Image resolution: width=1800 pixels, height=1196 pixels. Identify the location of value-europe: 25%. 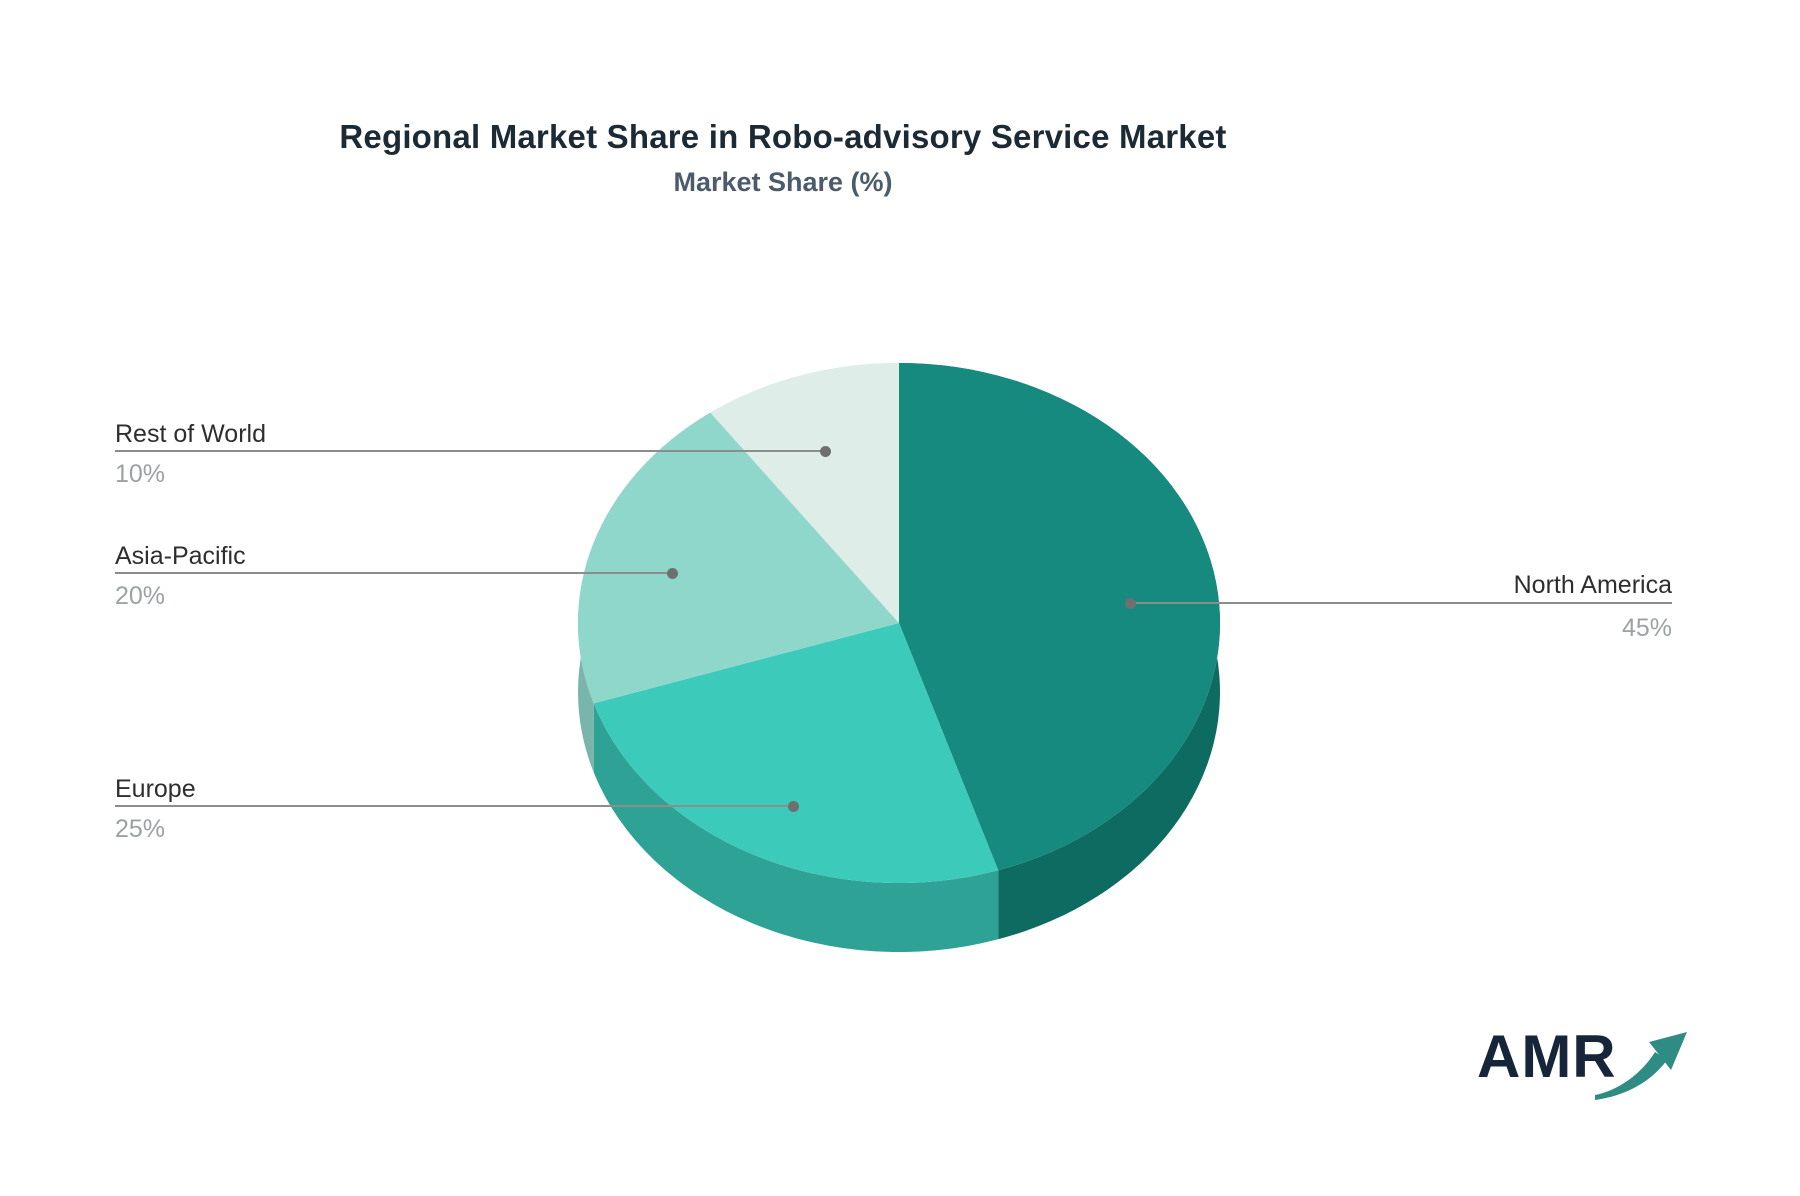
(140, 829).